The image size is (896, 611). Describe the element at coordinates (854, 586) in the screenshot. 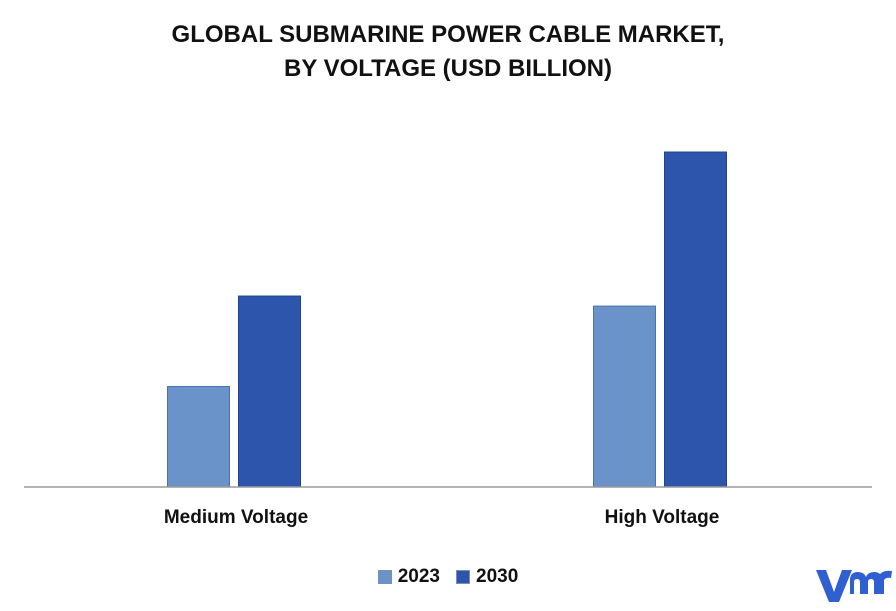

I see `vmr-logo-icon` at that location.